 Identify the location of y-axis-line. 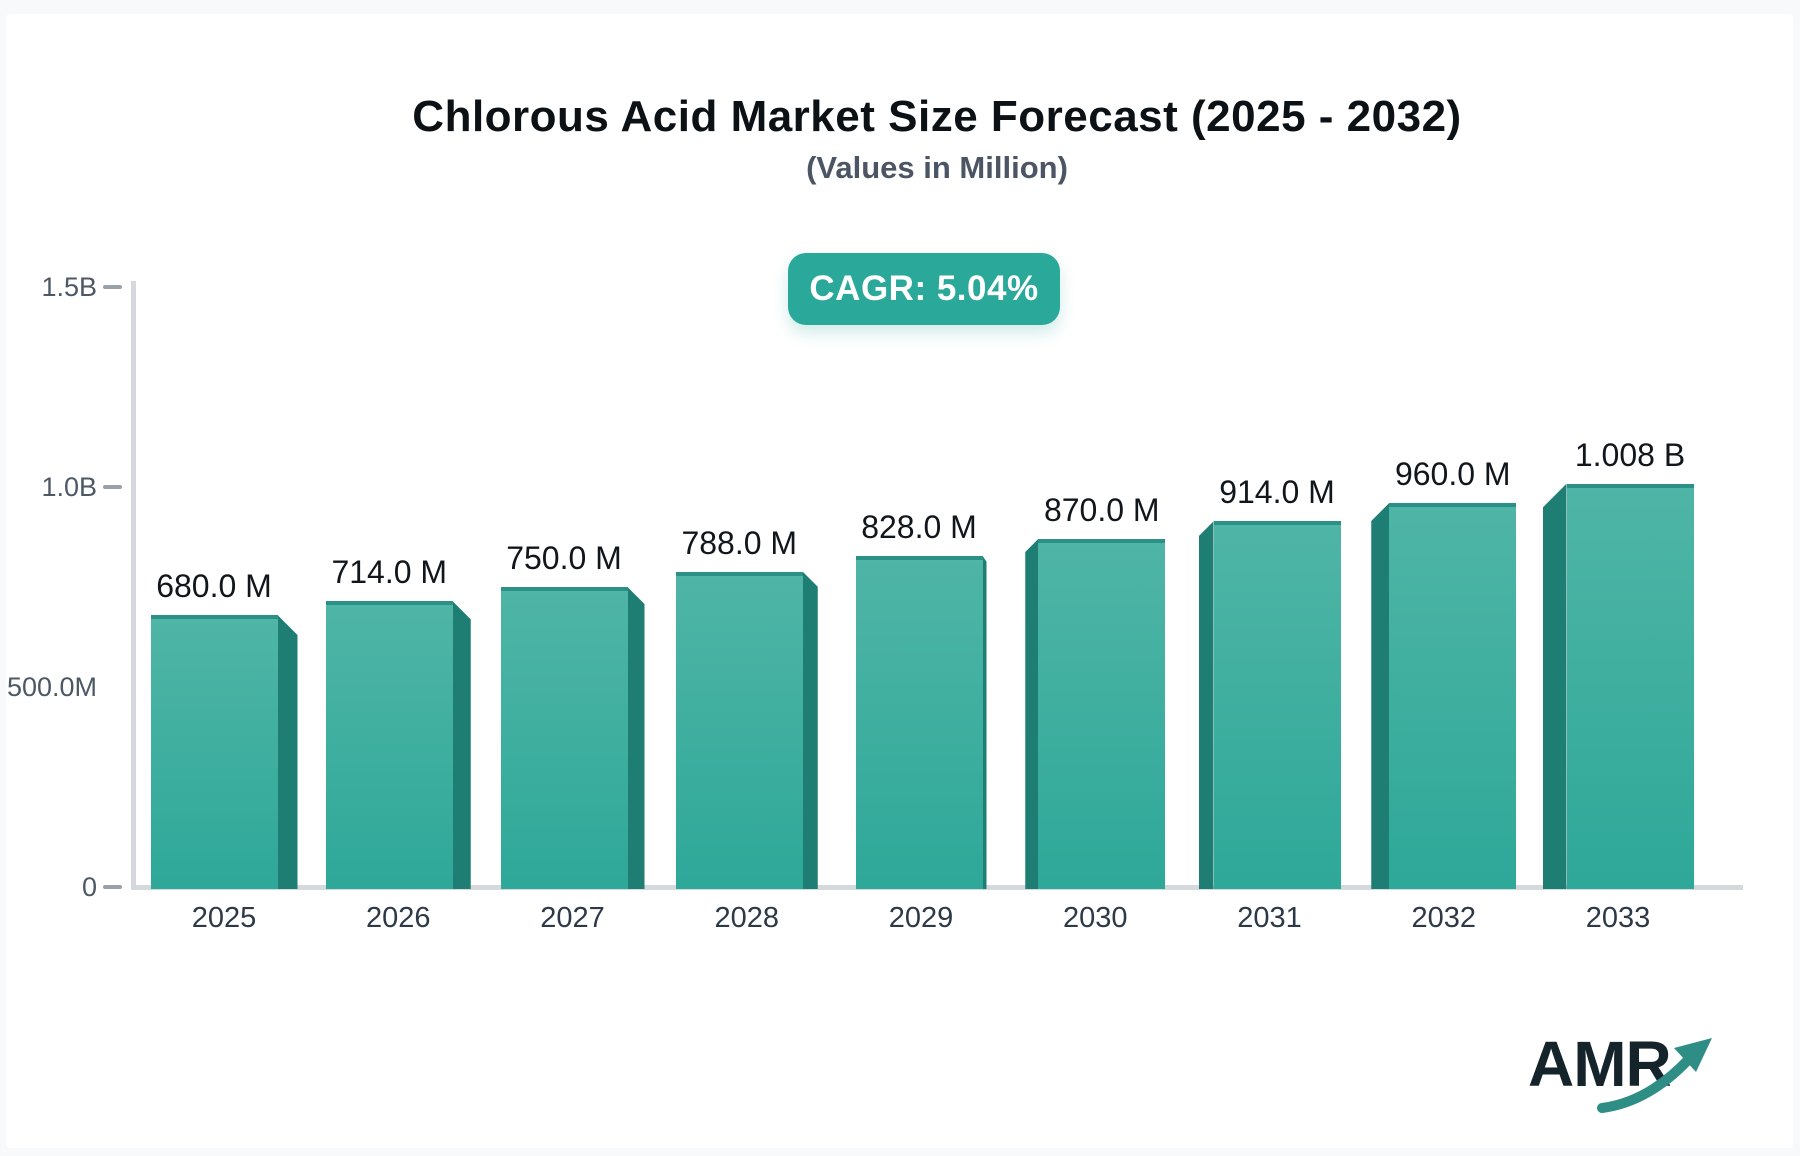
(133, 585).